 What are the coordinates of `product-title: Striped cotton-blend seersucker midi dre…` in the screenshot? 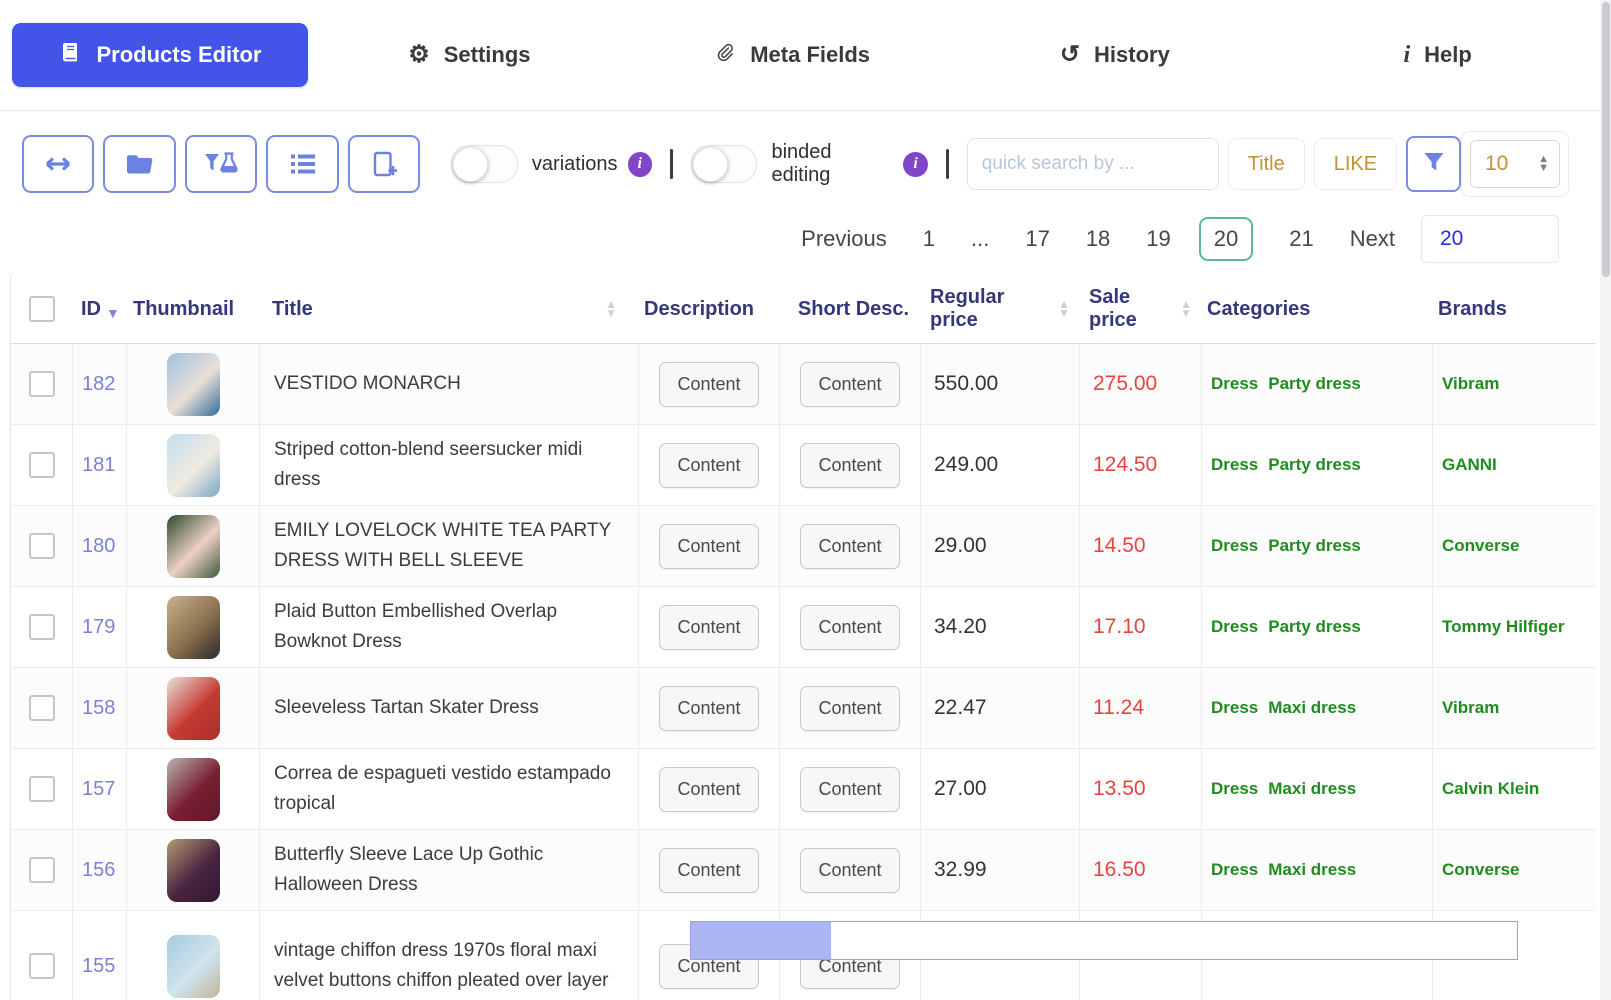 It's located at (428, 464).